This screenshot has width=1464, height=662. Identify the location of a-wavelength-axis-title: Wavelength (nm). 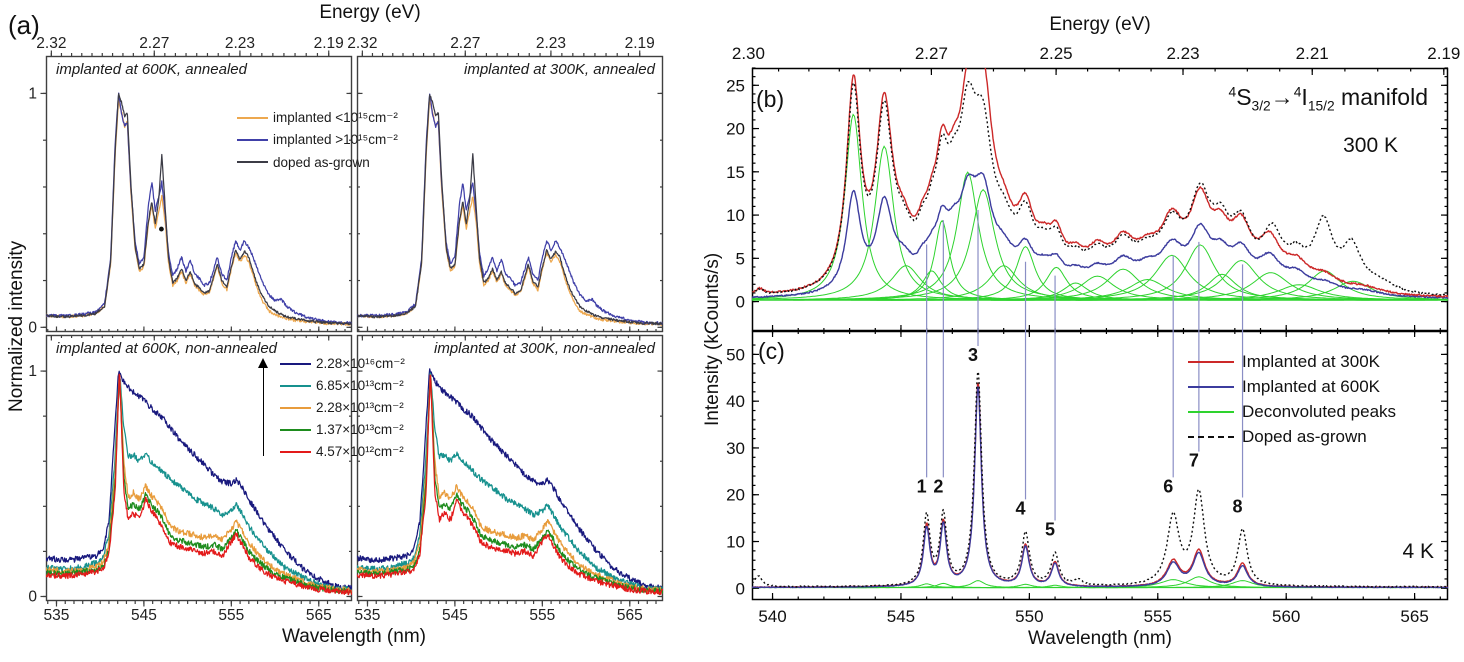
(354, 636).